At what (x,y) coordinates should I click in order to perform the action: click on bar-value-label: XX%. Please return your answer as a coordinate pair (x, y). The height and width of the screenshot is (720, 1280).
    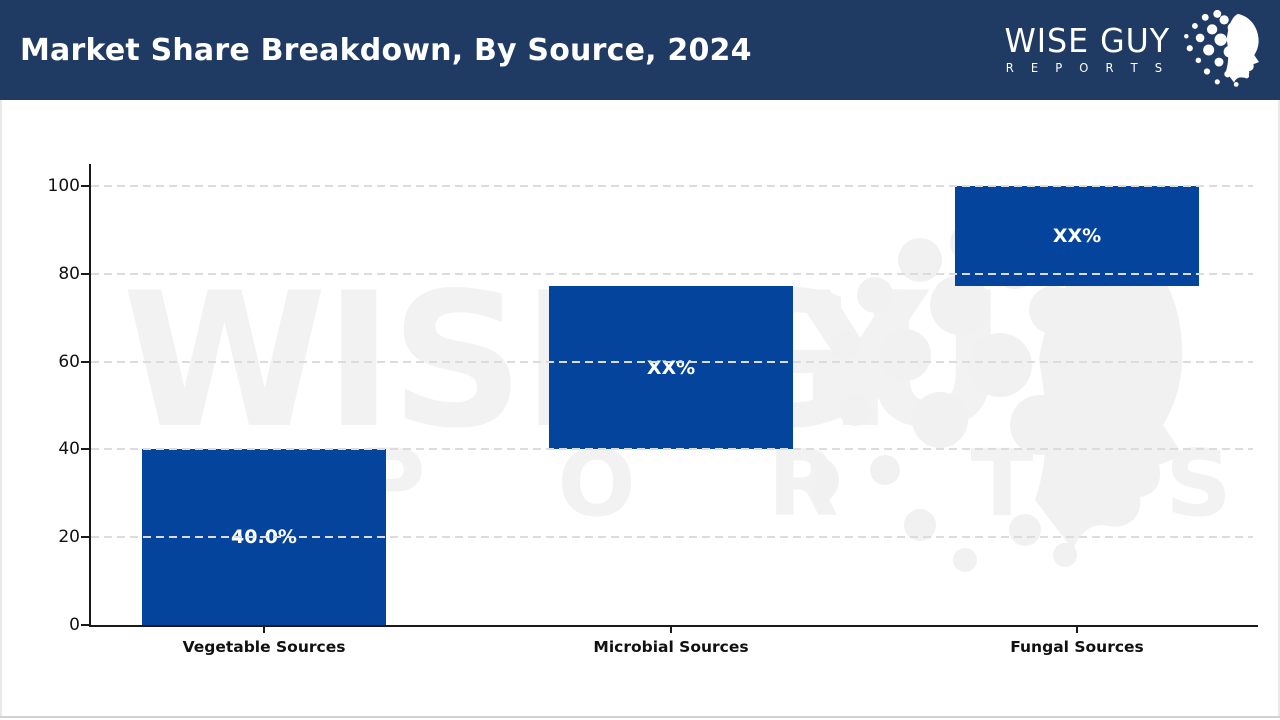
    Looking at the image, I should click on (1077, 236).